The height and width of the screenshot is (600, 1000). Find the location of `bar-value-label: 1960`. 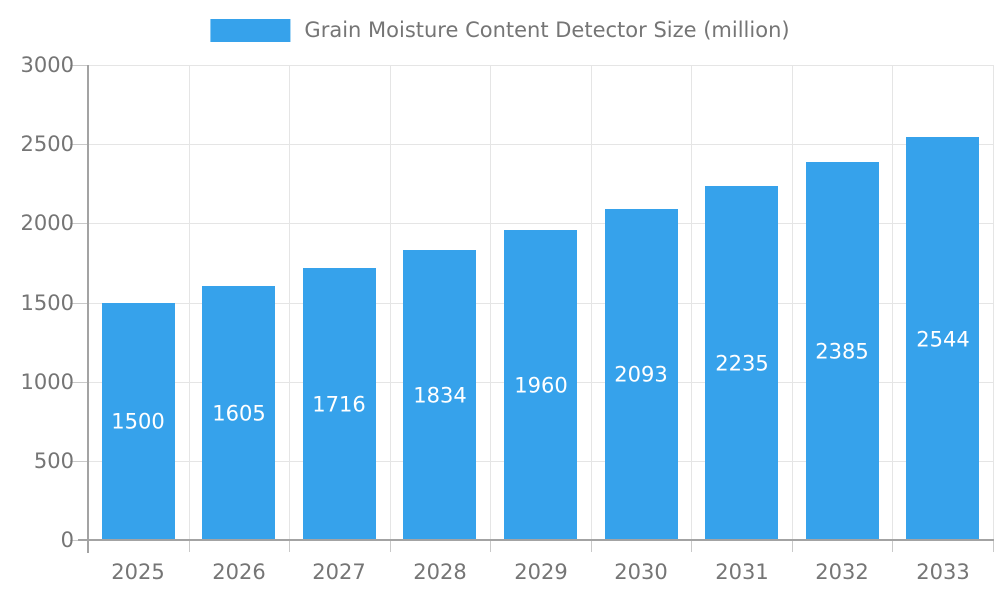

bar-value-label: 1960 is located at coordinates (541, 385).